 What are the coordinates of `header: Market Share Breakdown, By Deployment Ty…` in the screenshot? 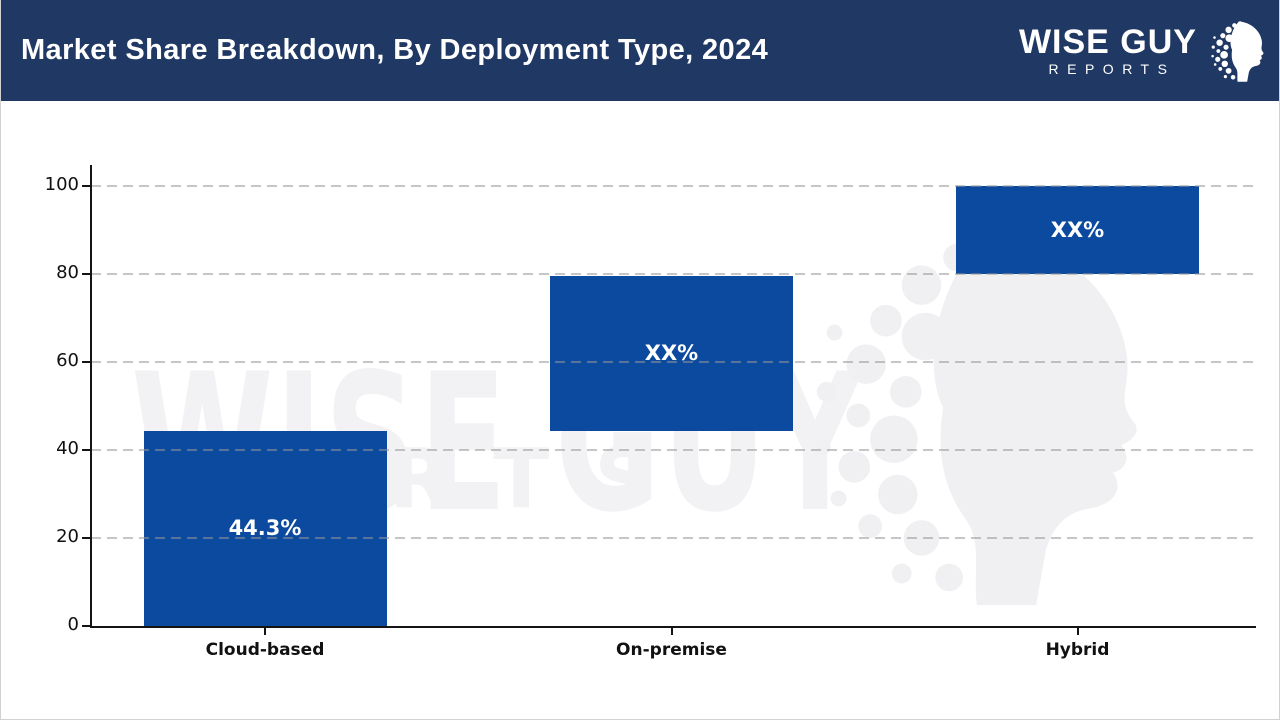 It's located at (640, 50).